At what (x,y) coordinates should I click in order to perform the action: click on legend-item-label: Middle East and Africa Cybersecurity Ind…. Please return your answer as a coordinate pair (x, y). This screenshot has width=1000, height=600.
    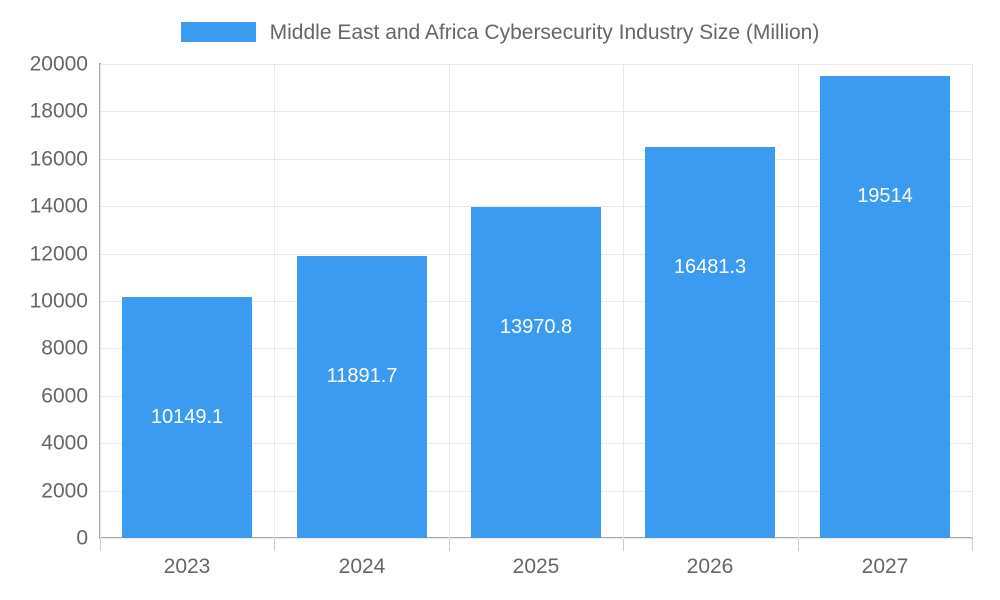
    Looking at the image, I should click on (544, 32).